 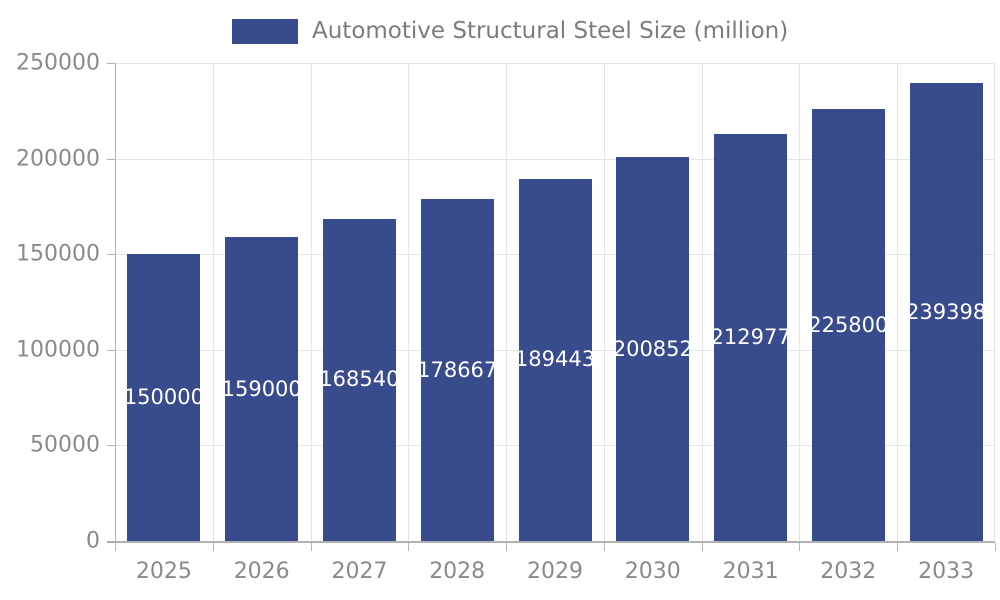 I want to click on bar: 225800, so click(x=848, y=325).